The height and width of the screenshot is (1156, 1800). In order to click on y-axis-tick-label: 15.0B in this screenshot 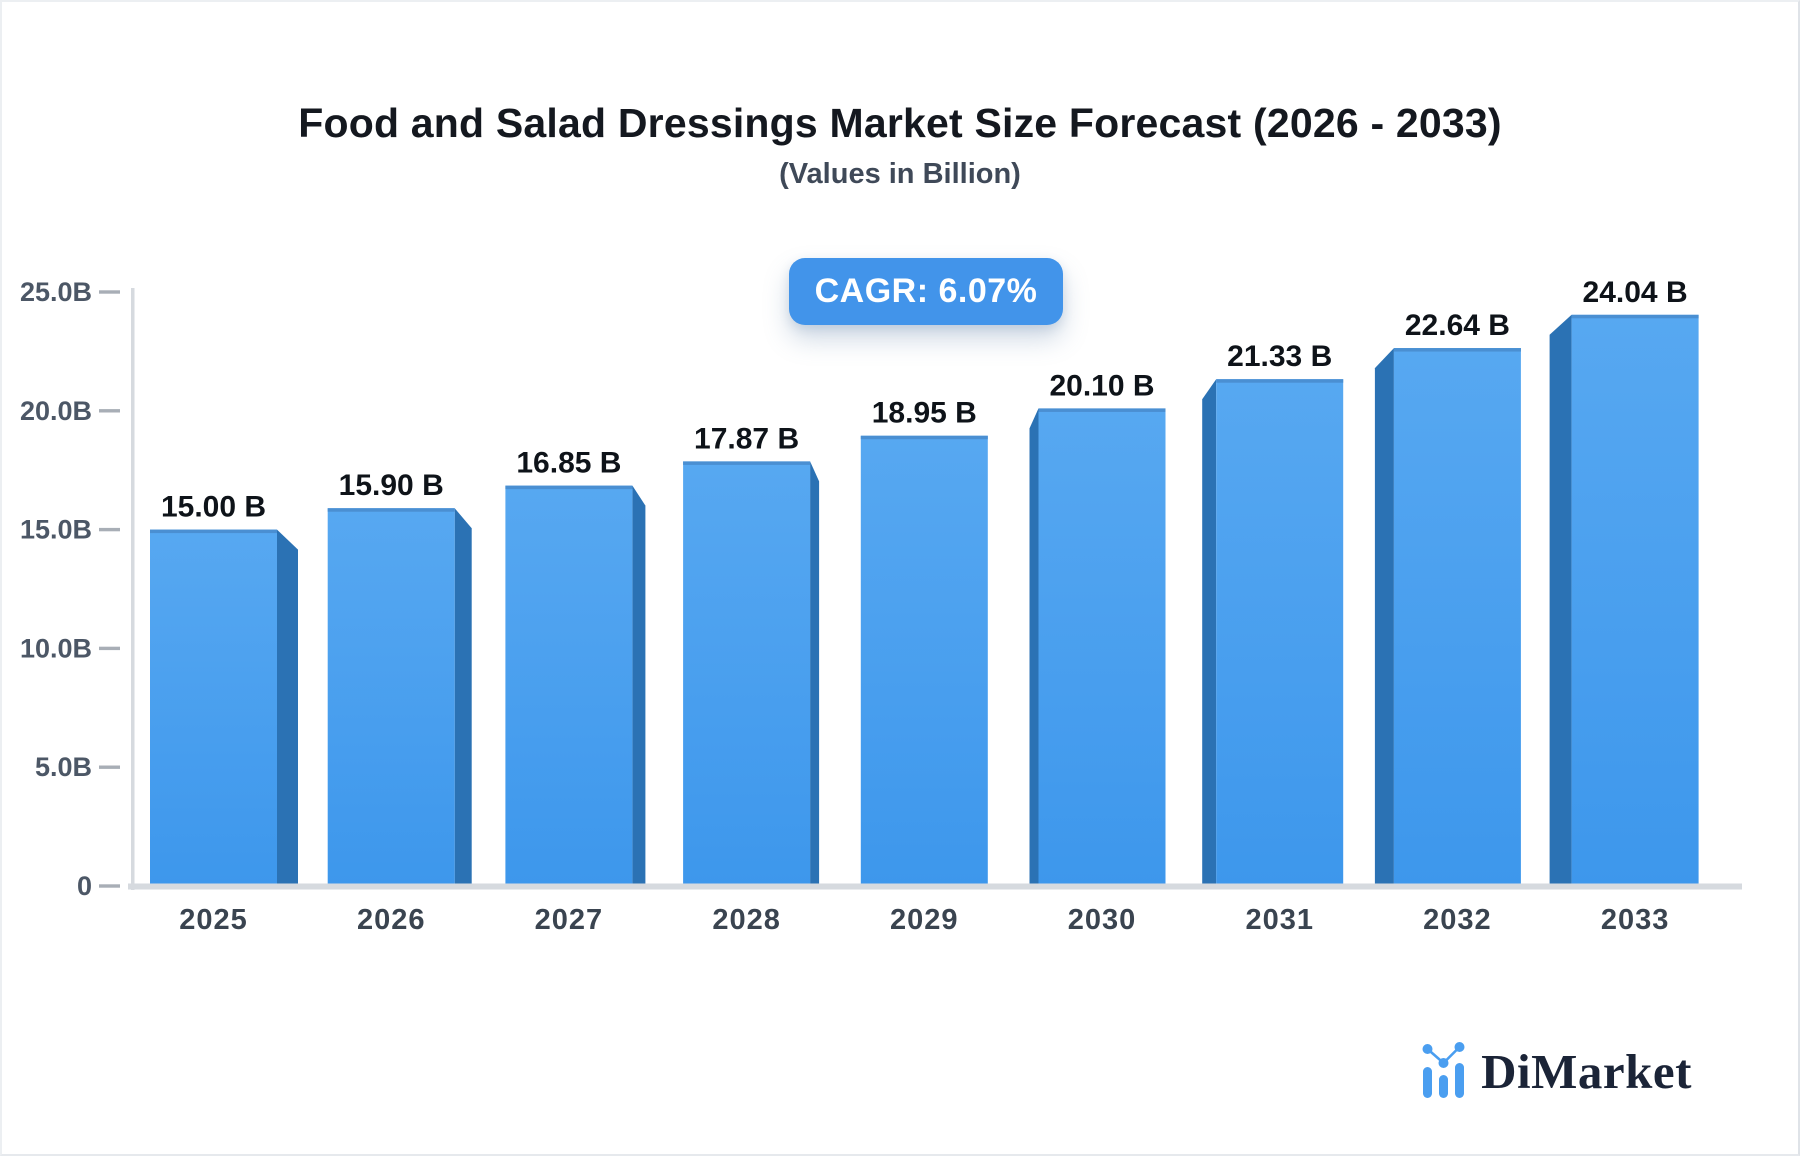, I will do `click(56, 530)`.